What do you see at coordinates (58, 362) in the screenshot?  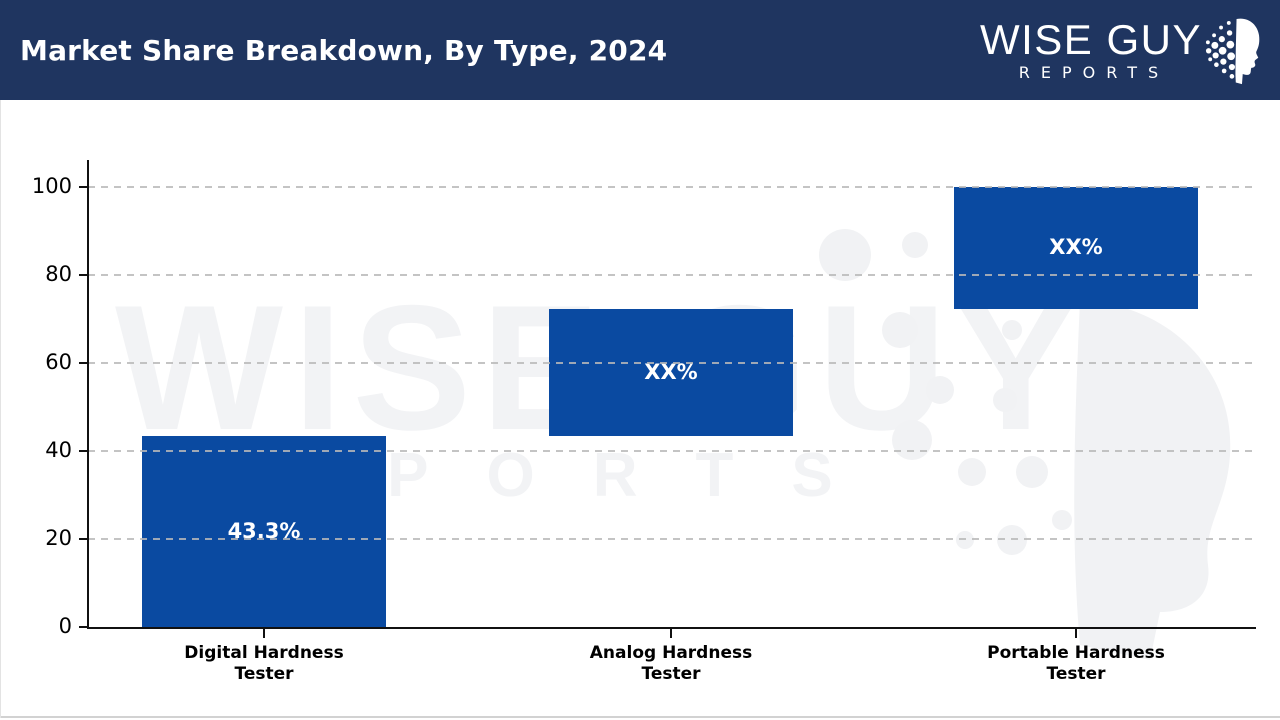 I see `y-tick-label-60: 60` at bounding box center [58, 362].